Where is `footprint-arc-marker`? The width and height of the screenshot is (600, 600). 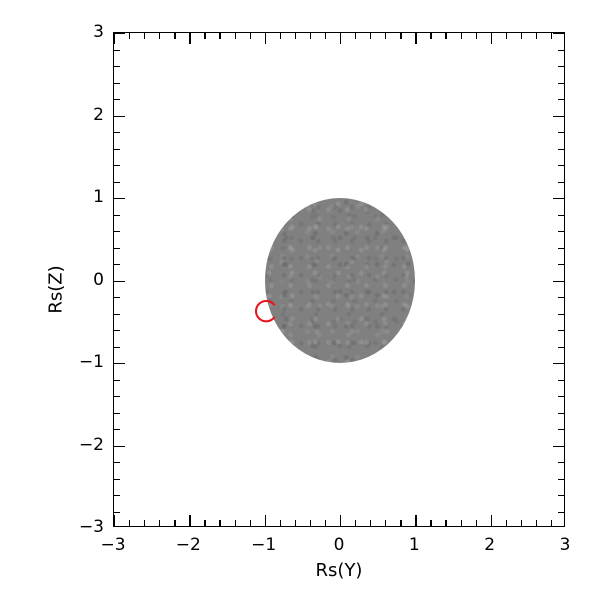
footprint-arc-marker is located at coordinates (265, 311).